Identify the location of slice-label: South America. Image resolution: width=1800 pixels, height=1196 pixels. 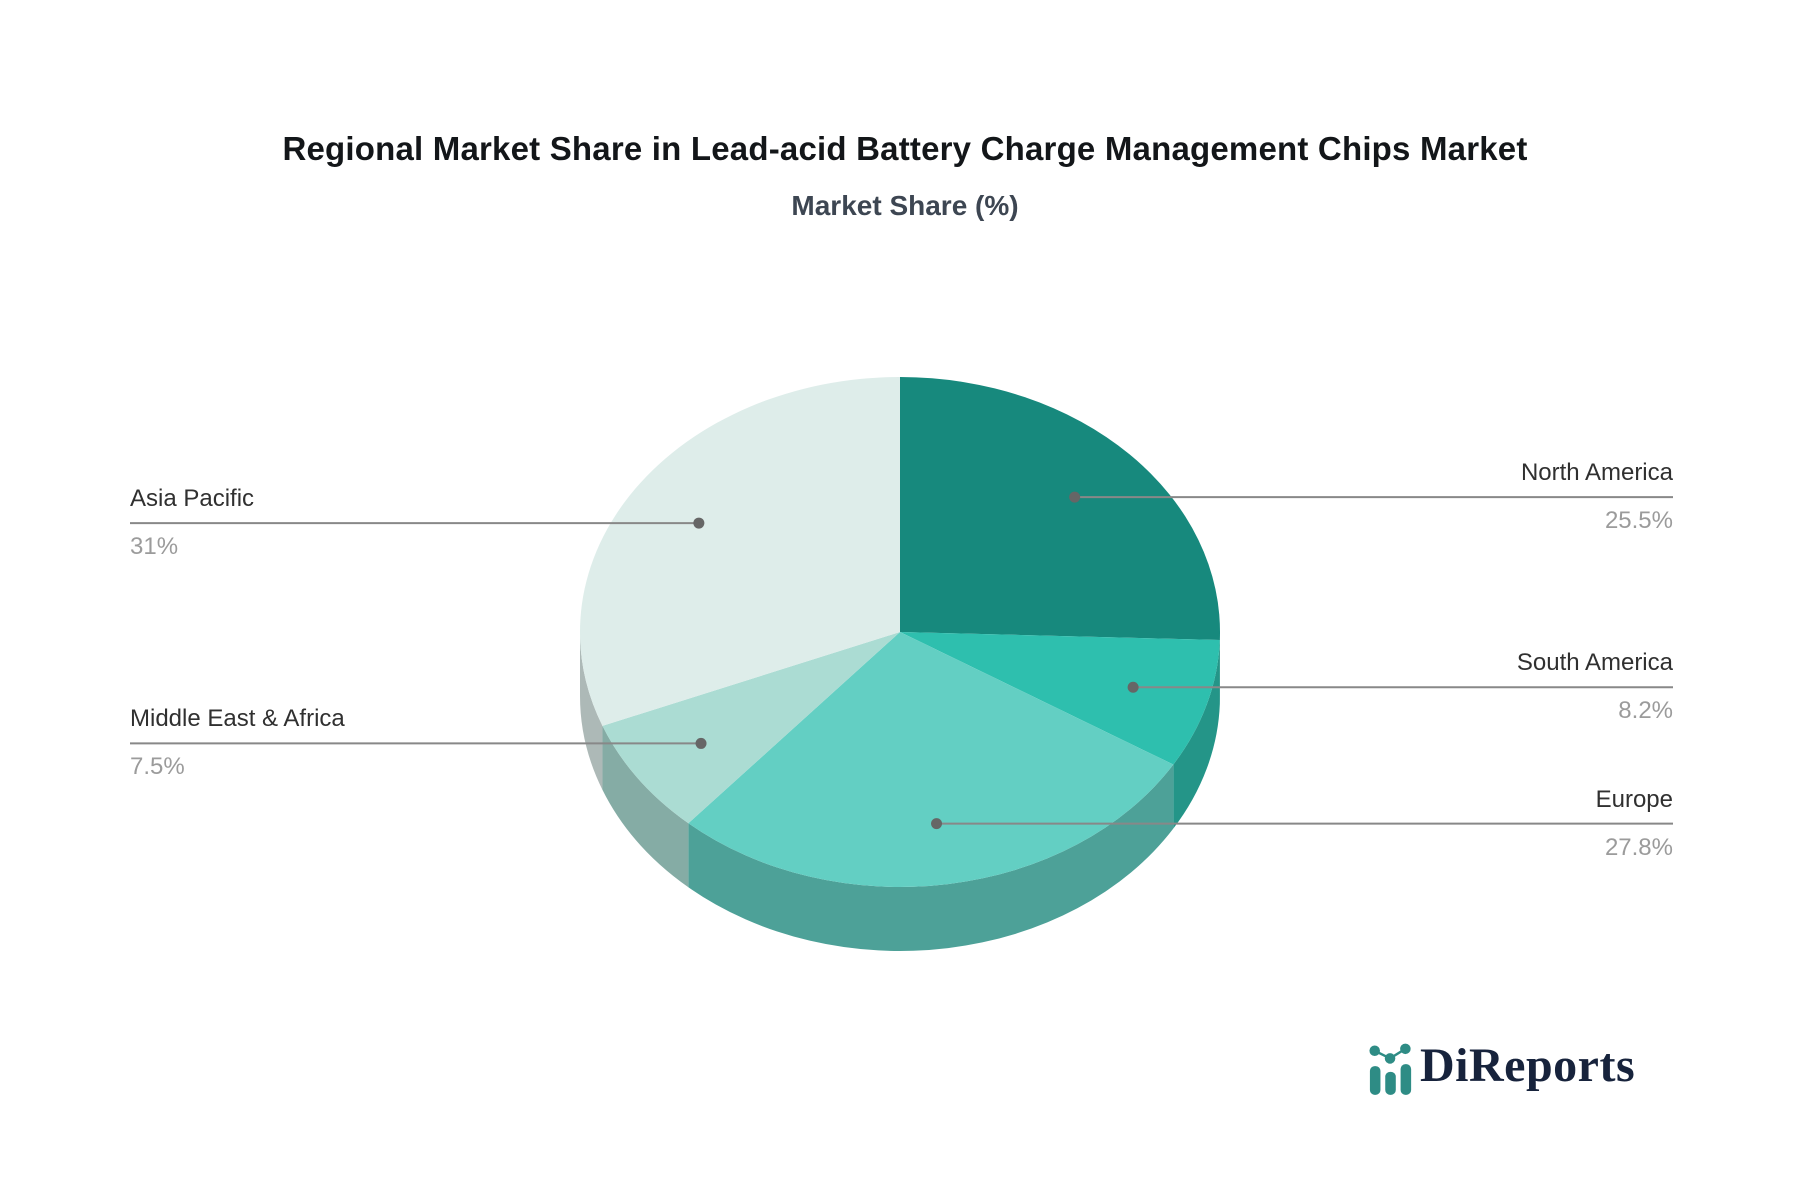
(1594, 663).